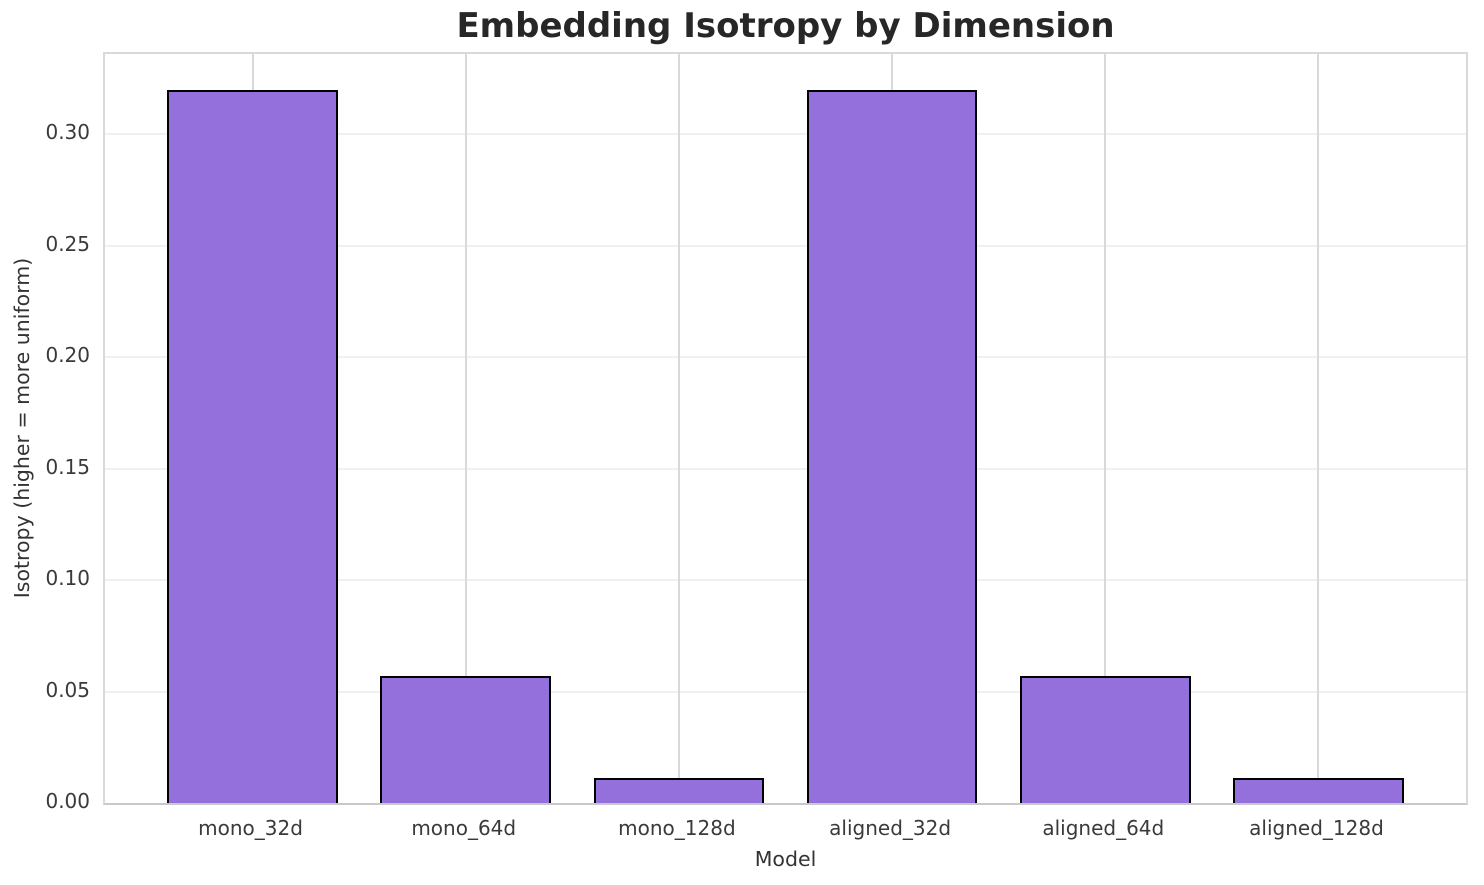  Describe the element at coordinates (785, 26) in the screenshot. I see `chart-title: Embedding Isotropy by Dimension` at that location.